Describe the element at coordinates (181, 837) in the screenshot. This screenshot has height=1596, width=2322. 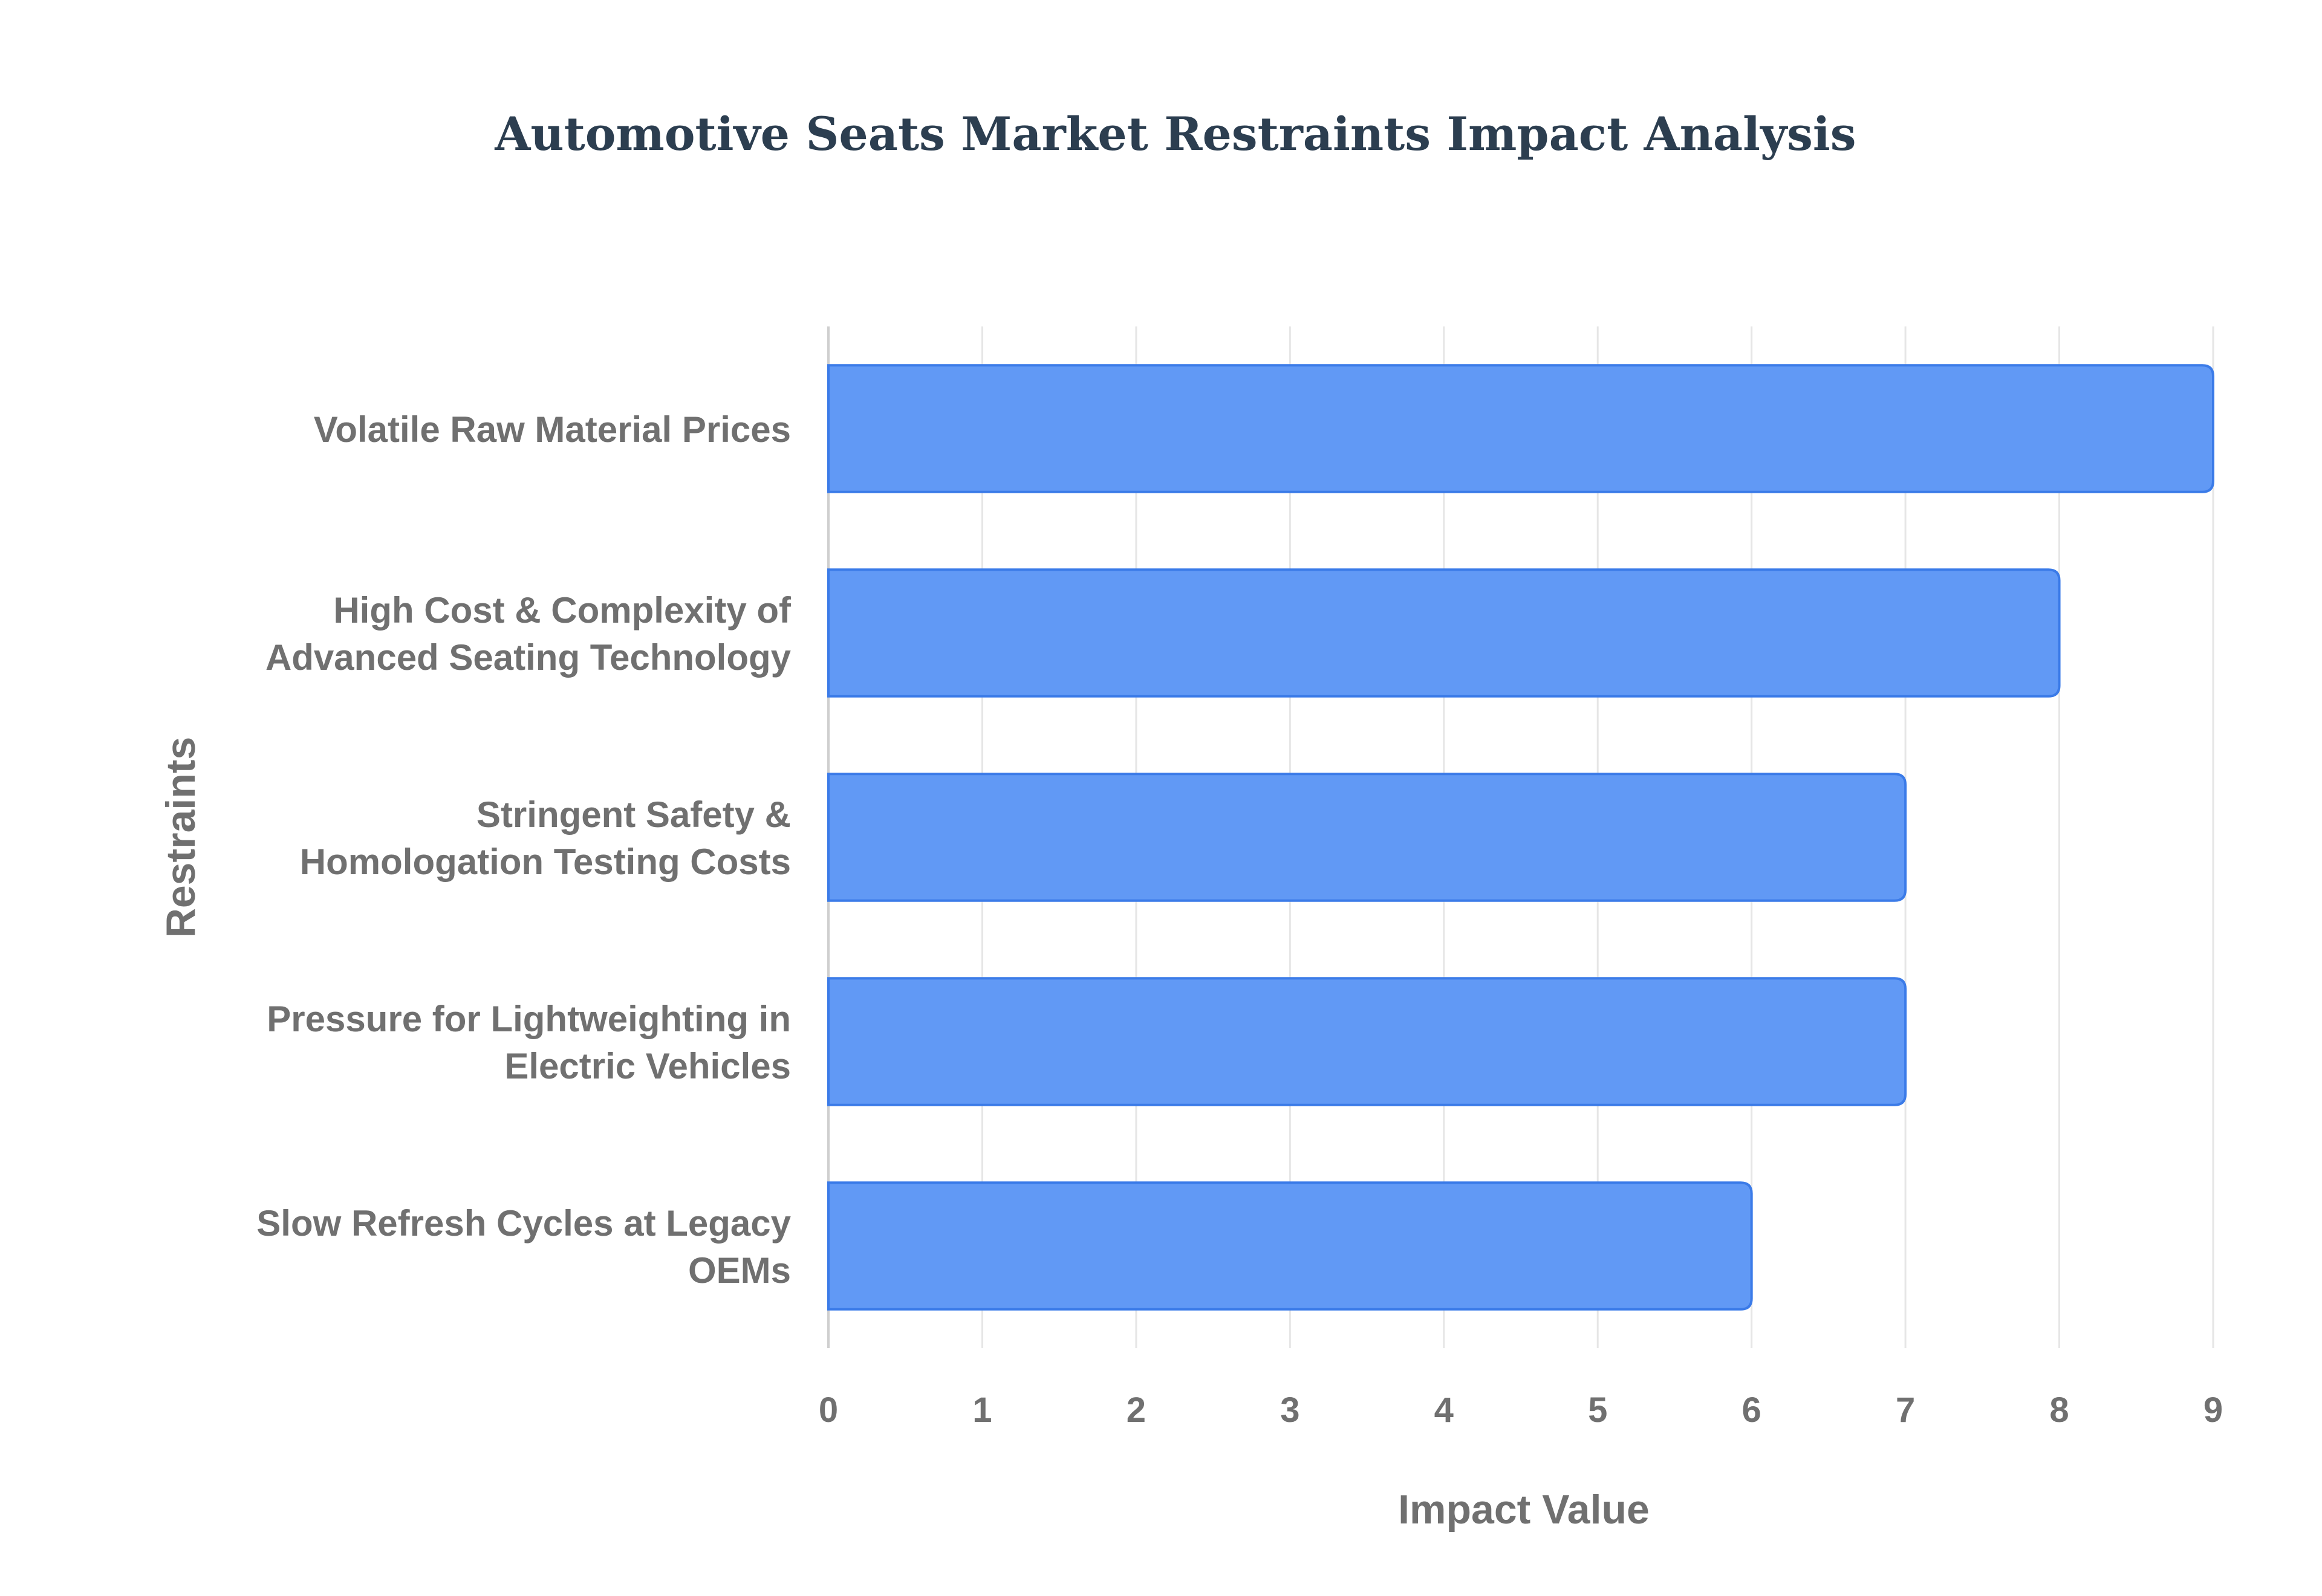
I see `y-axis-title: Restraints` at that location.